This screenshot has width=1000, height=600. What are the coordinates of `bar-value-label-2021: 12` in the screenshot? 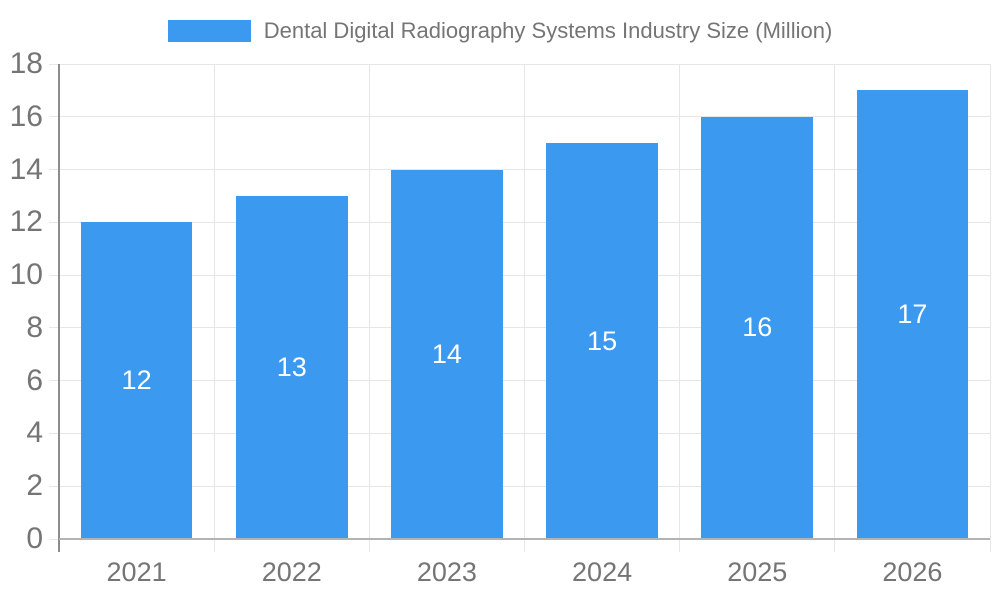 It's located at (136, 380).